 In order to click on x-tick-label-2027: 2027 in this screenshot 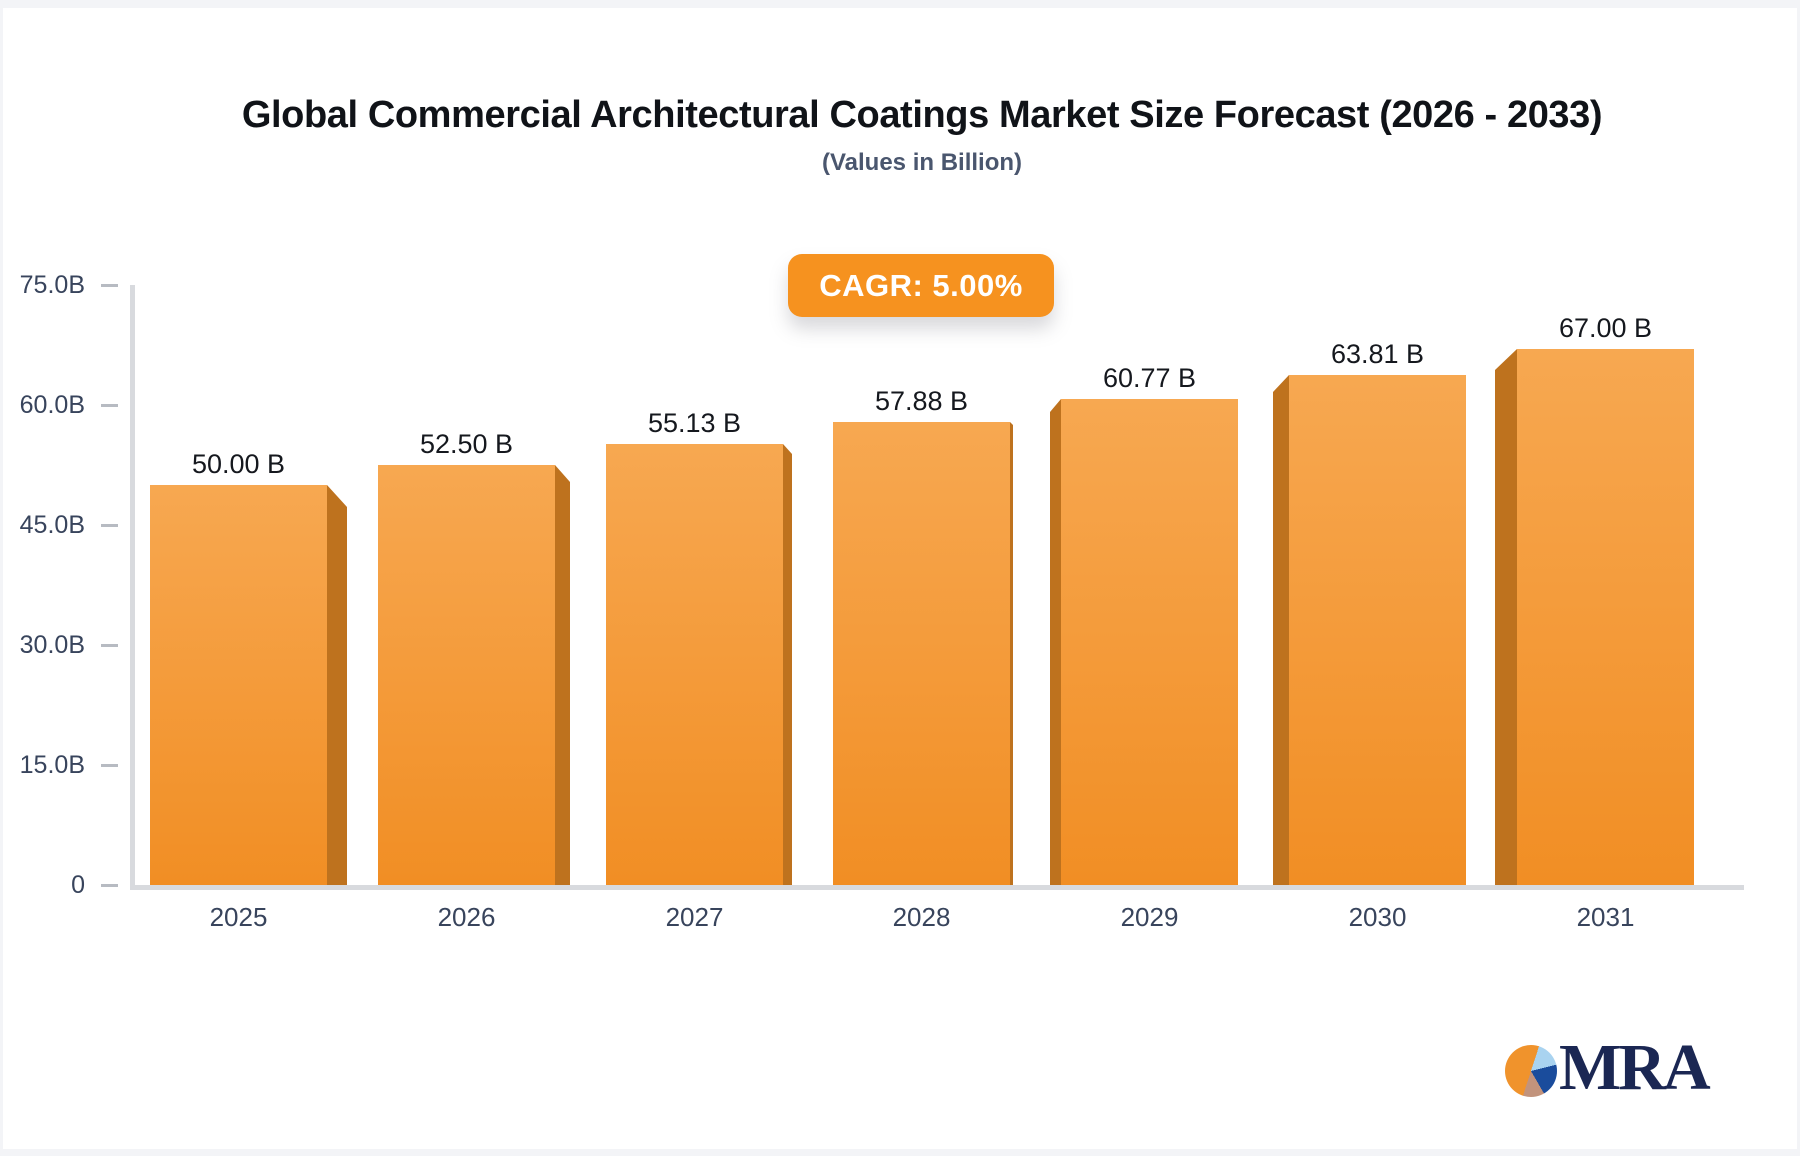, I will do `click(694, 917)`.